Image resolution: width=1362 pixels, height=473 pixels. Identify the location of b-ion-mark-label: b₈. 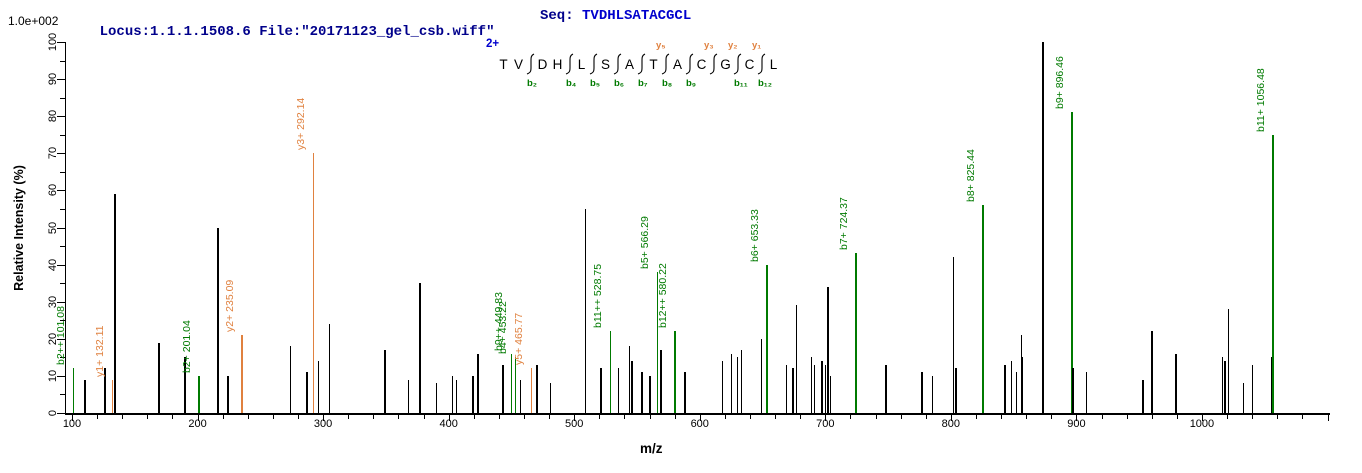
(667, 83).